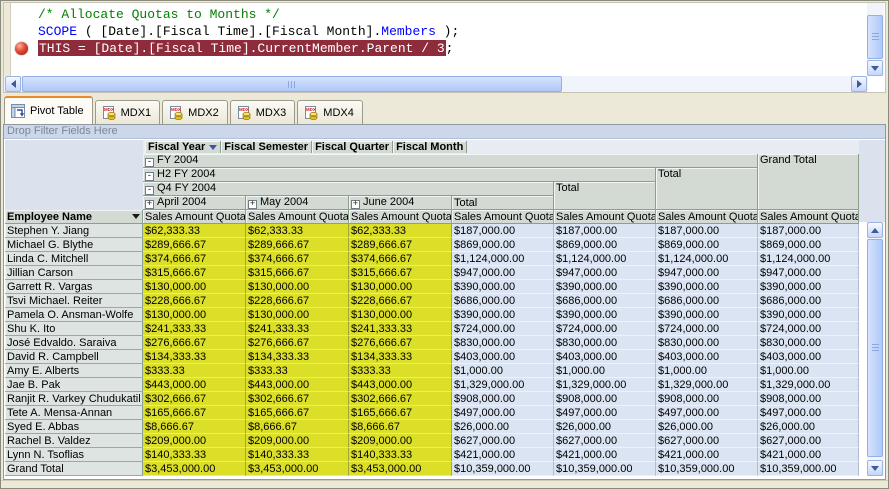 Image resolution: width=889 pixels, height=489 pixels. I want to click on measure-header: Sales Amount Quota, so click(297, 217).